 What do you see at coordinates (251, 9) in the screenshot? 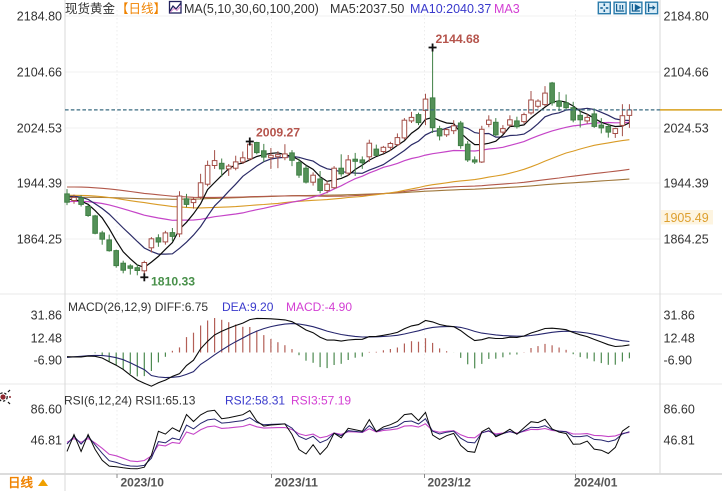
I see `svg-text: MA(5,10,30,60,100,200)` at bounding box center [251, 9].